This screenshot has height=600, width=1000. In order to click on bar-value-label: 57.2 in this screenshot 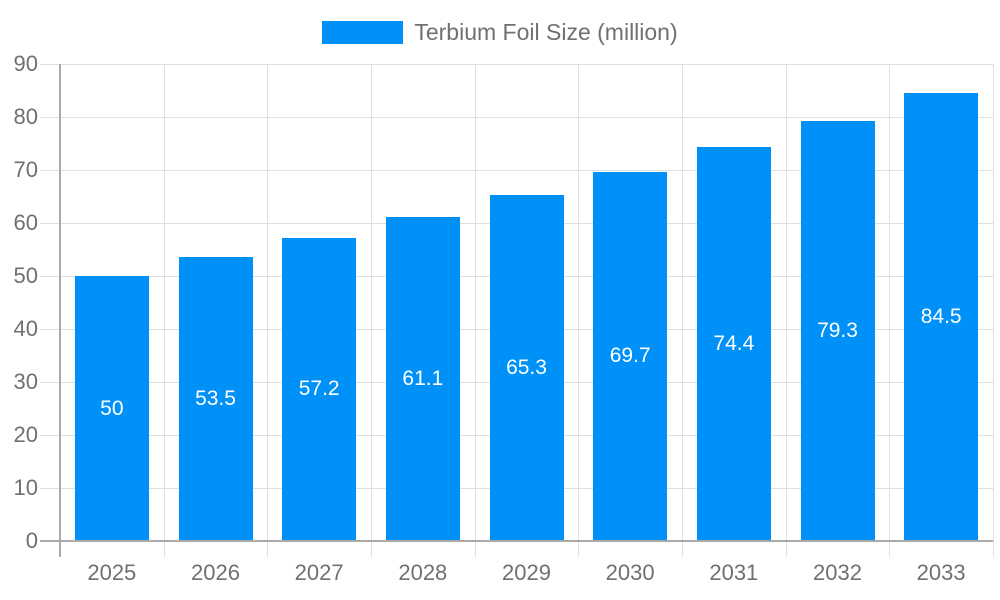, I will do `click(319, 389)`.